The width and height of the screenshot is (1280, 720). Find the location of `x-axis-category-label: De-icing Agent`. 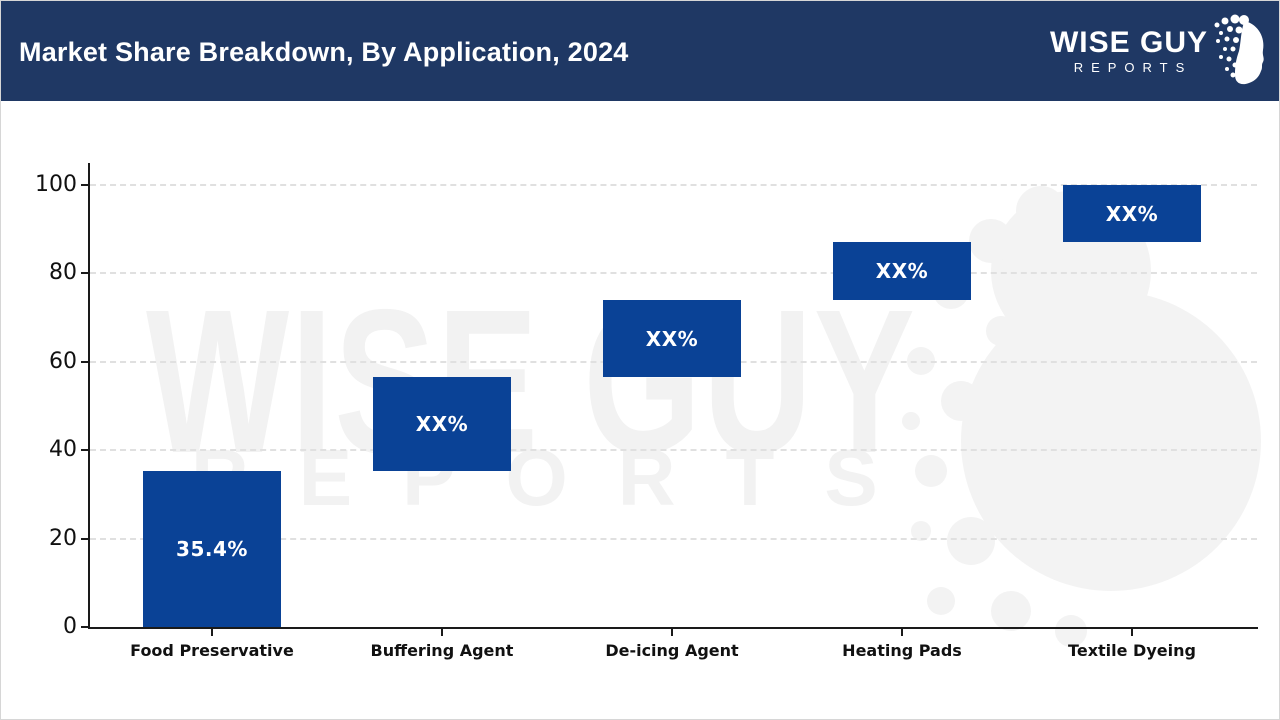

x-axis-category-label: De-icing Agent is located at coordinates (672, 650).